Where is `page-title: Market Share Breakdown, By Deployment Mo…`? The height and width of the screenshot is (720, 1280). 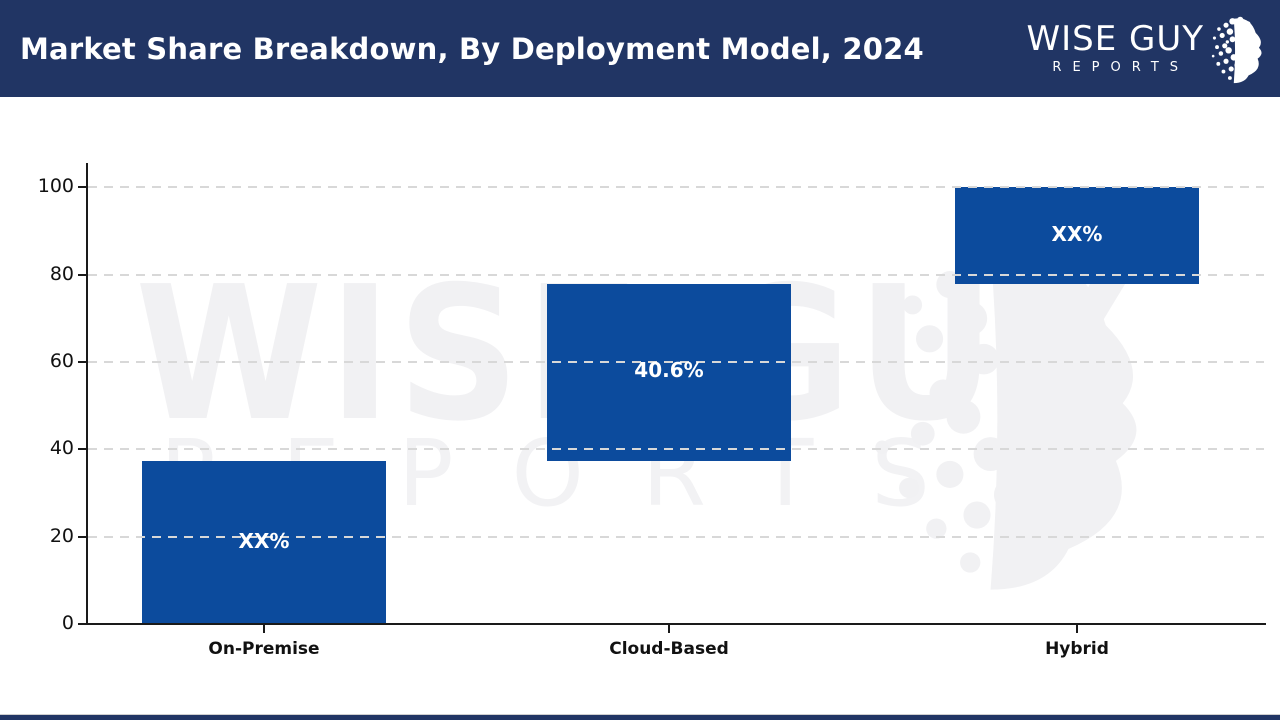
page-title: Market Share Breakdown, By Deployment Mo… is located at coordinates (472, 48).